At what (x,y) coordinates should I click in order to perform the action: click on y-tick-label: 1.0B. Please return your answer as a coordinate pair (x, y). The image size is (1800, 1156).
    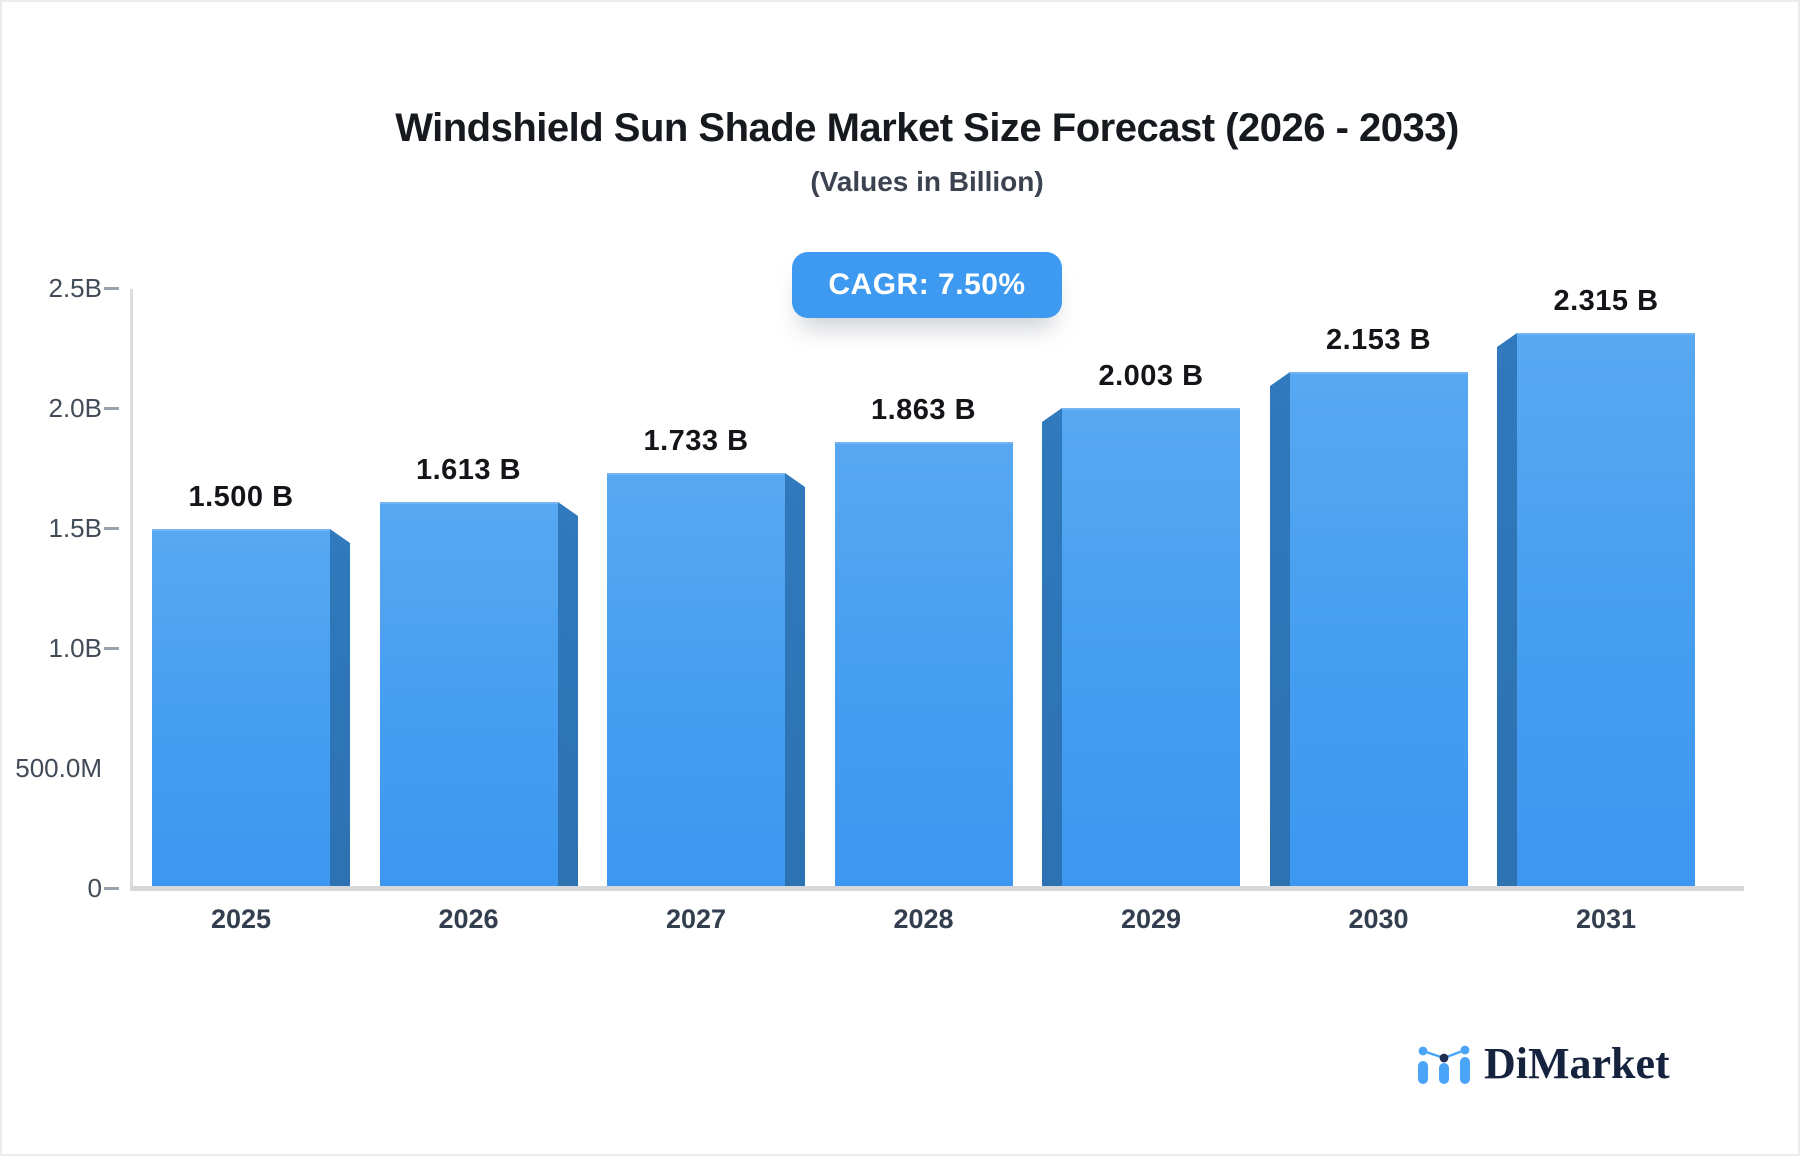
    Looking at the image, I should click on (75, 648).